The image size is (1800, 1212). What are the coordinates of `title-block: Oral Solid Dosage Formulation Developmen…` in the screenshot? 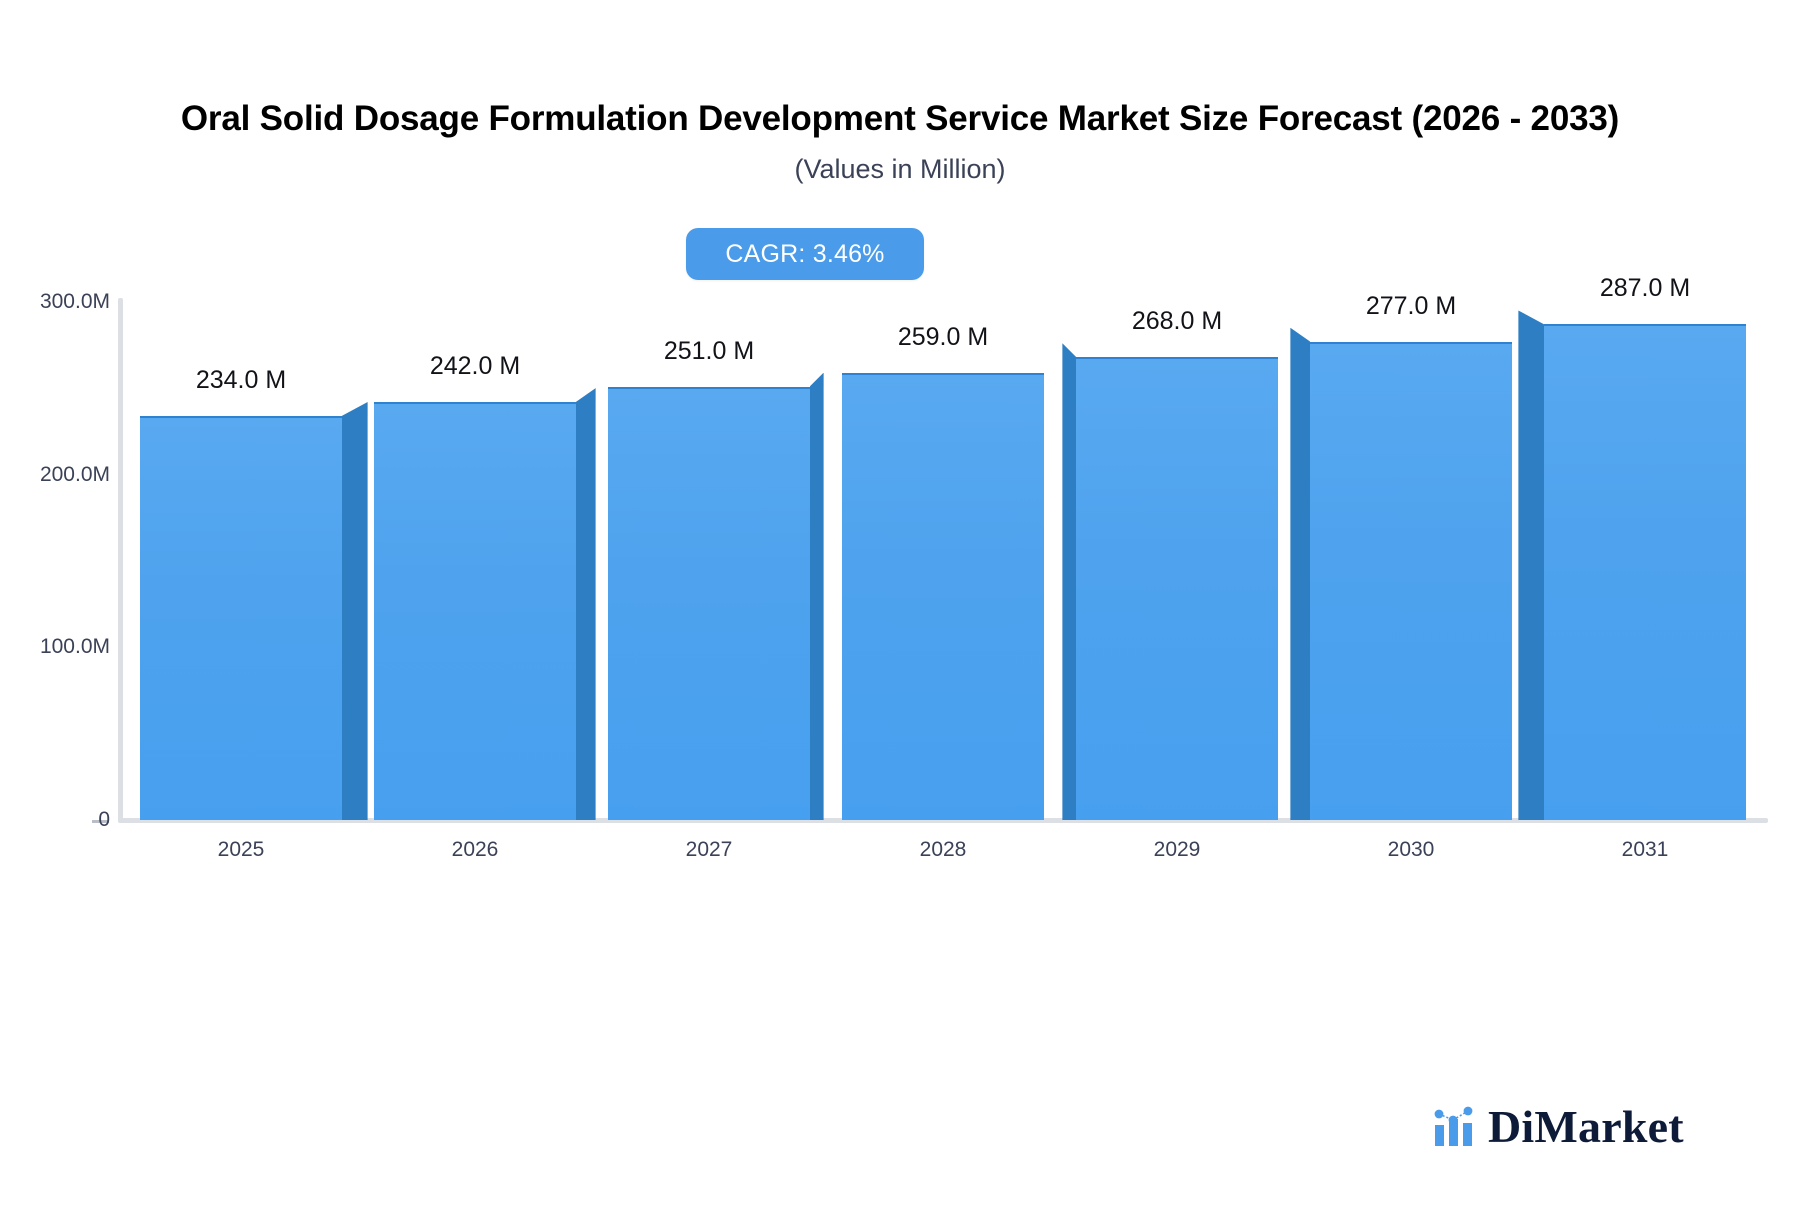 It's located at (900, 140).